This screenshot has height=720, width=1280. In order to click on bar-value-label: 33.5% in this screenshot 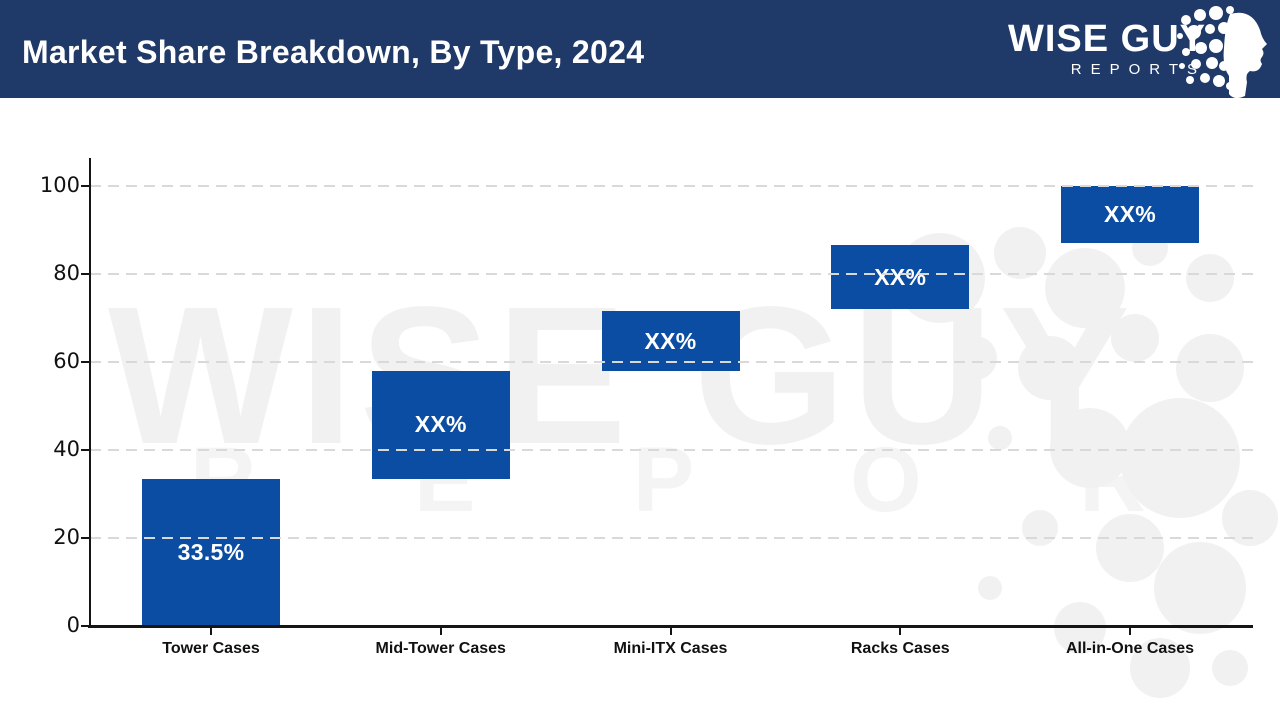, I will do `click(211, 551)`.